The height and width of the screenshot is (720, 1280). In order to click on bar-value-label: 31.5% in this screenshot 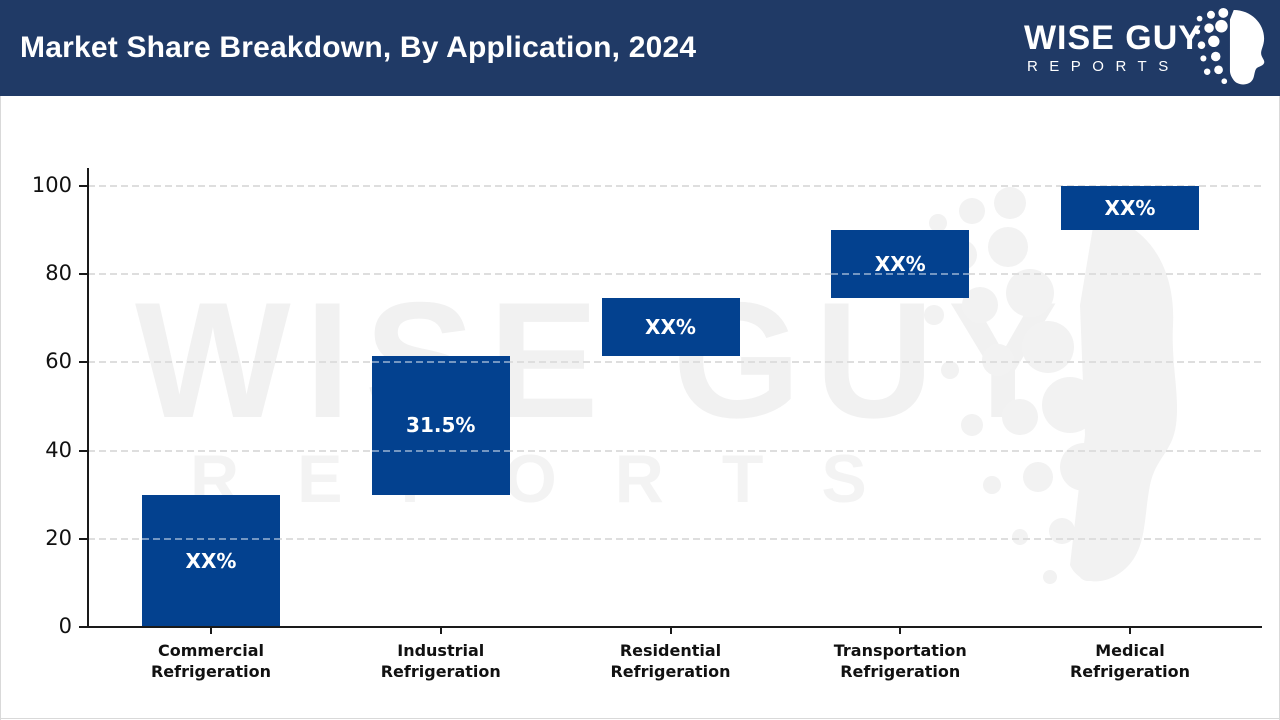, I will do `click(441, 425)`.